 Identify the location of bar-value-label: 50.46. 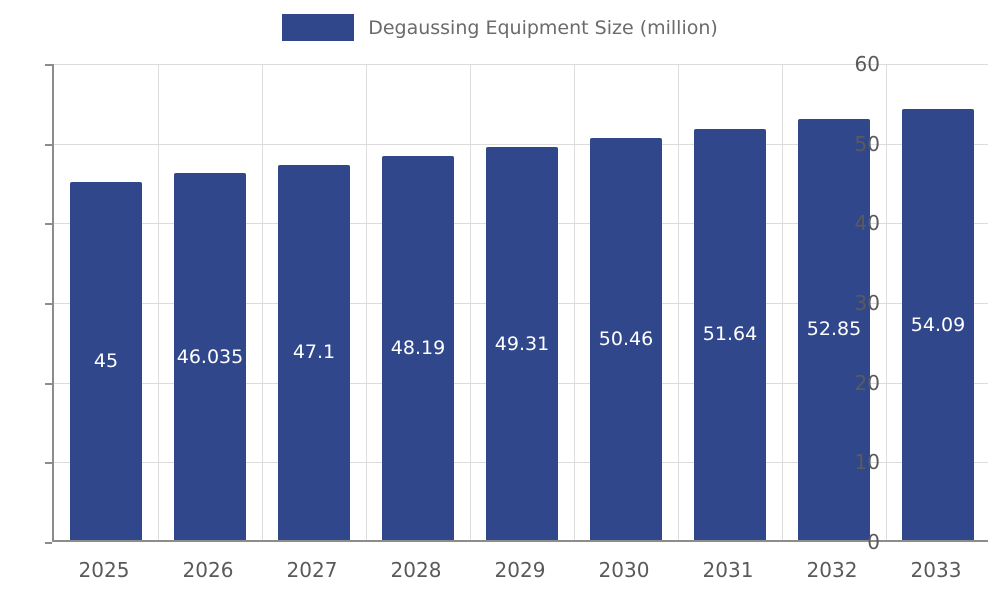
(626, 339).